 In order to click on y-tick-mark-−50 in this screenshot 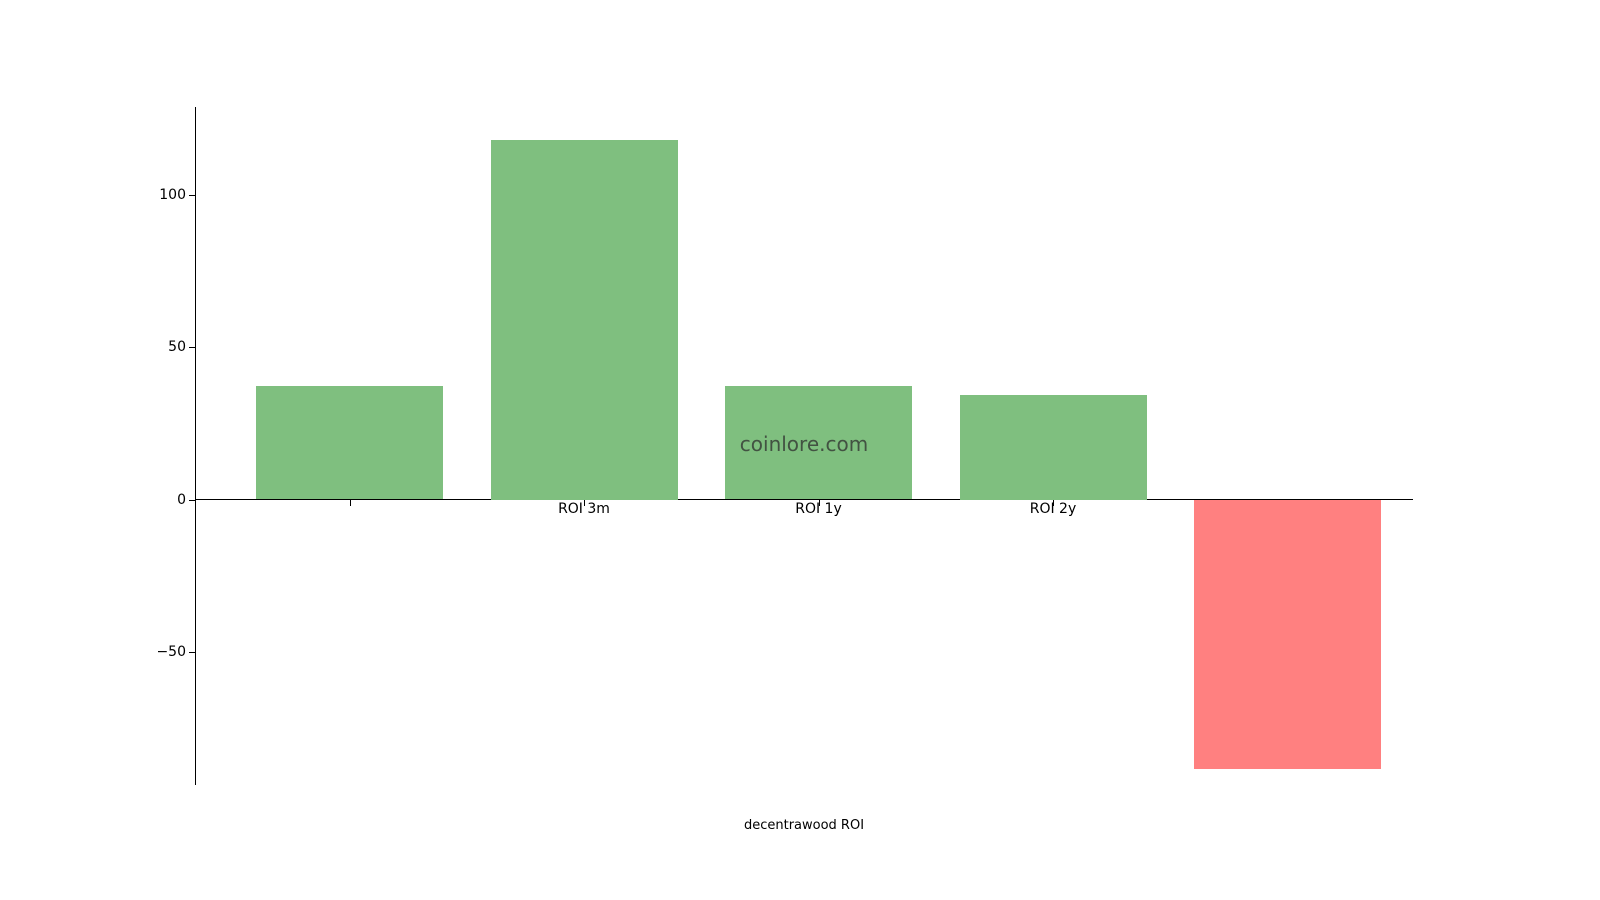, I will do `click(192, 652)`.